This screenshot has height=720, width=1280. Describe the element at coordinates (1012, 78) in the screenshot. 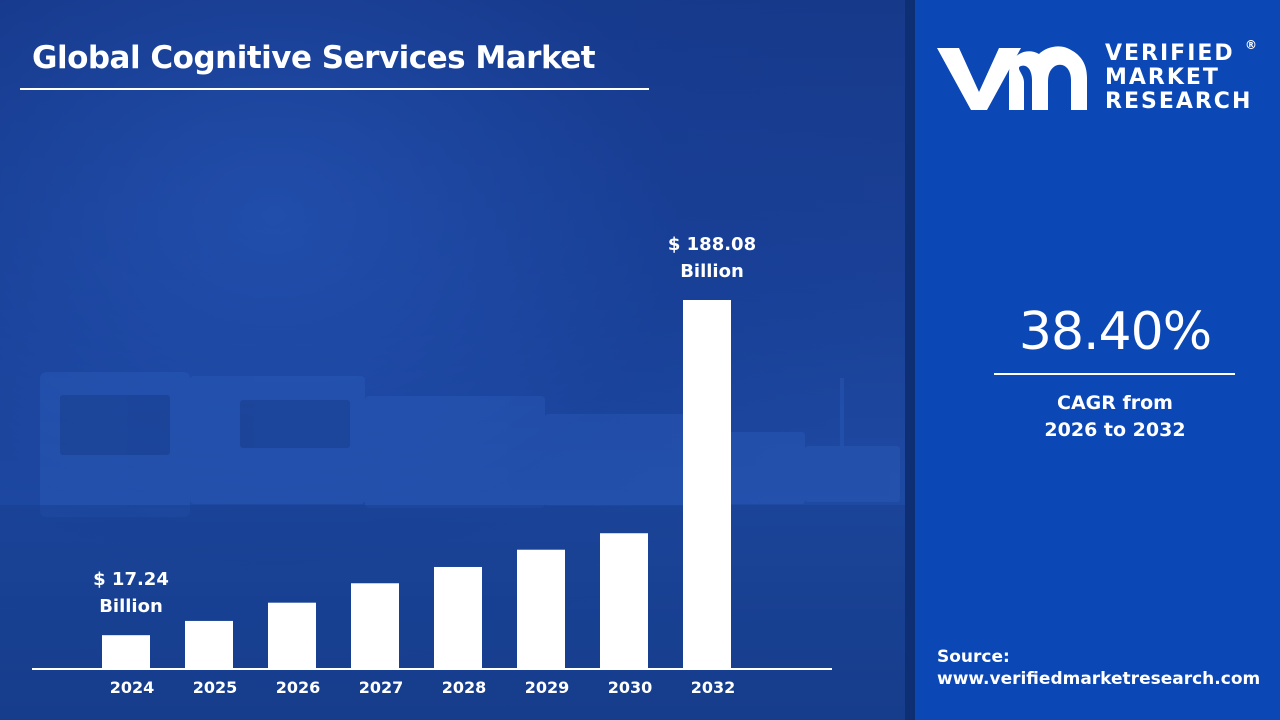

I see `vmr-logo-icon` at that location.